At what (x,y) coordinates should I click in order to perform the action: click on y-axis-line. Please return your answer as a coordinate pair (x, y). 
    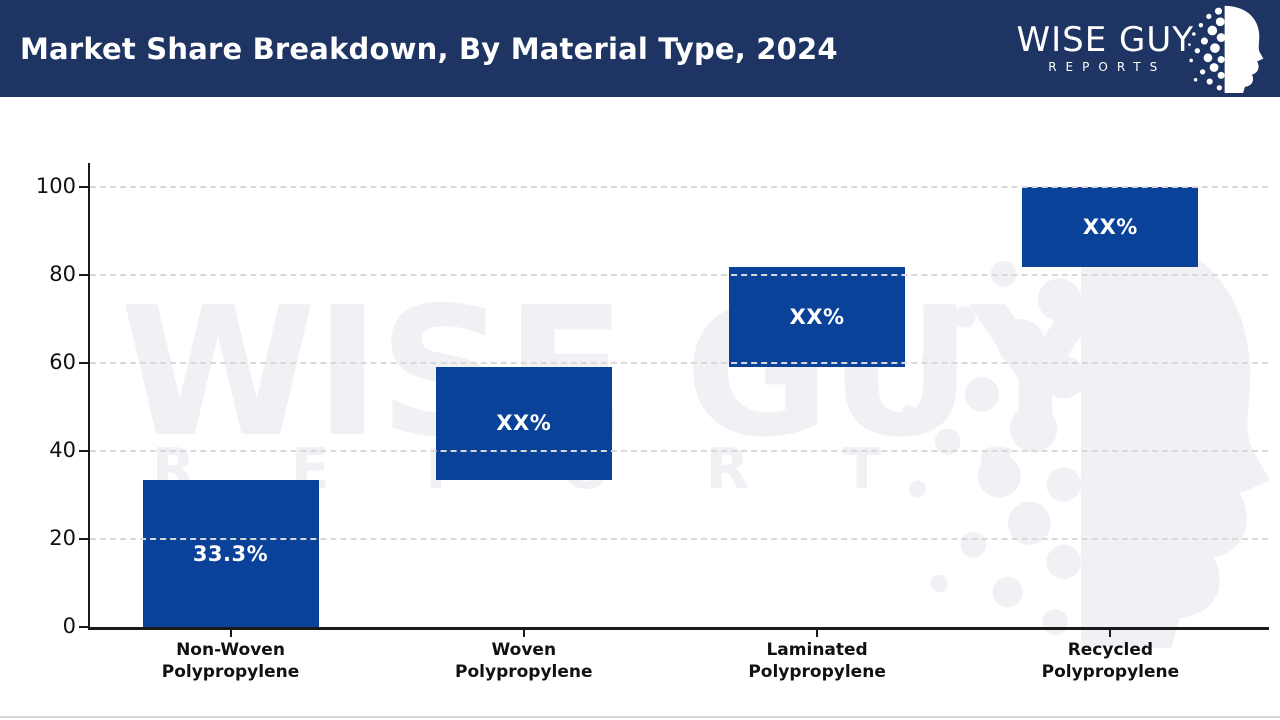
    Looking at the image, I should click on (89, 396).